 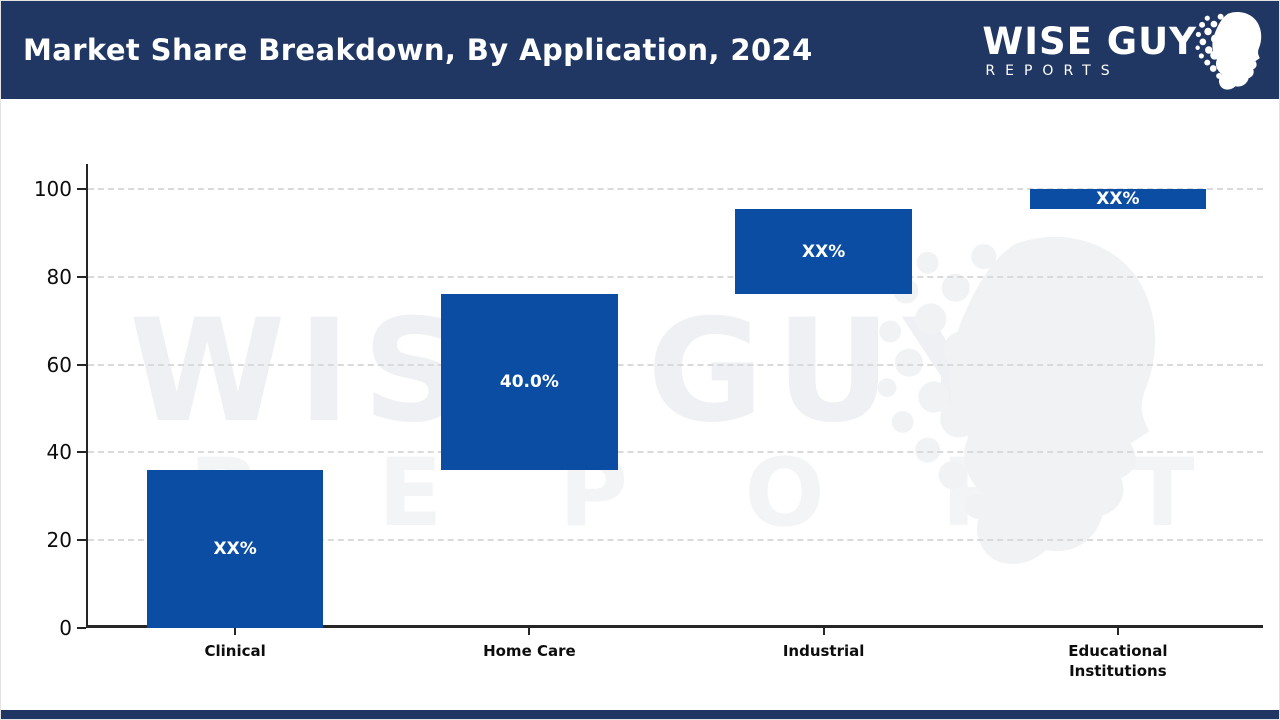 What do you see at coordinates (59, 540) in the screenshot?
I see `y-tick-label: 20` at bounding box center [59, 540].